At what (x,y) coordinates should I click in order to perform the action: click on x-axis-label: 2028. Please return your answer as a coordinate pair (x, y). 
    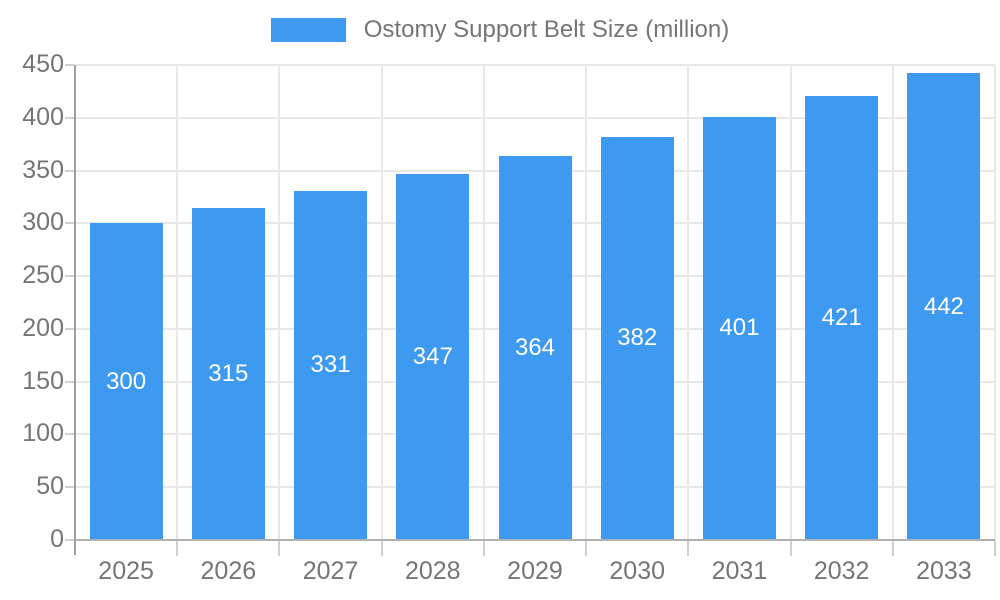
    Looking at the image, I should click on (432, 571).